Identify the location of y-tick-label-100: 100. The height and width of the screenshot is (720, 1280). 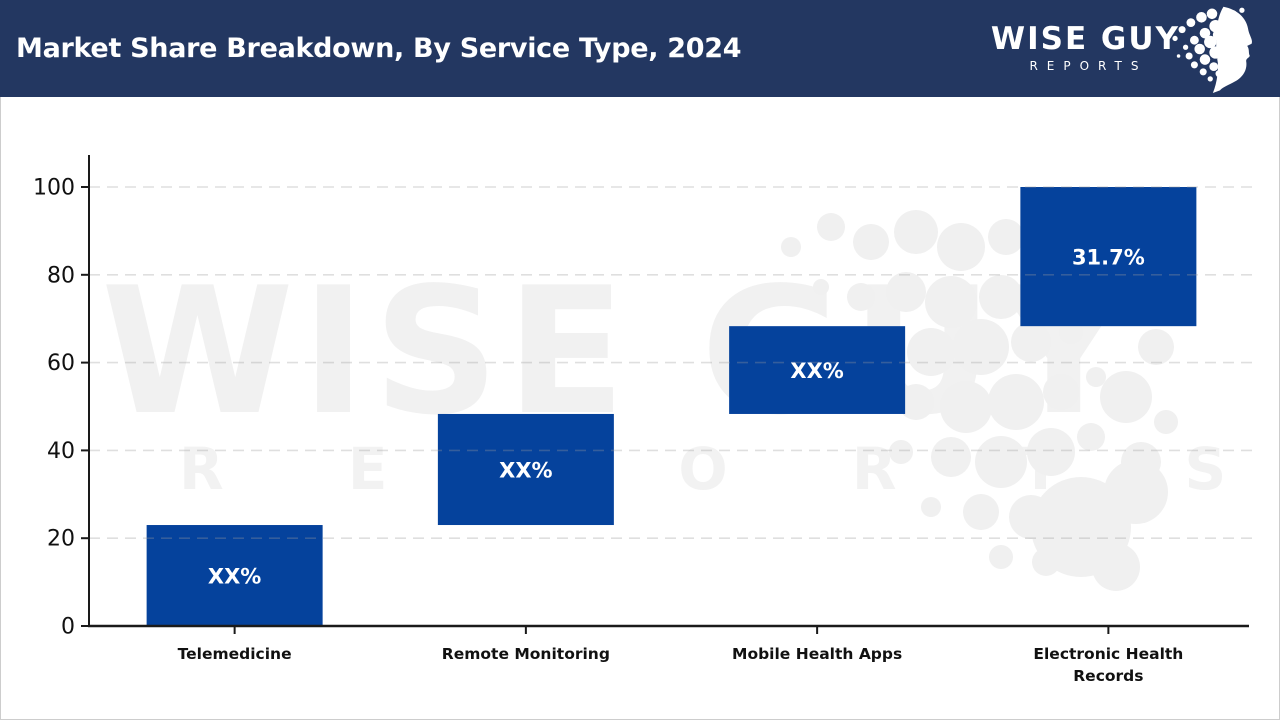
(54, 188).